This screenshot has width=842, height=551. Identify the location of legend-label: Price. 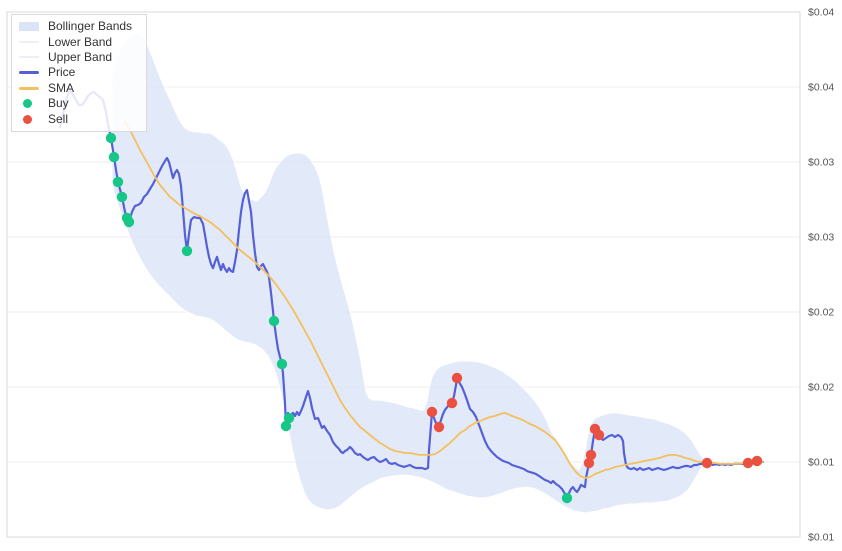
(62, 72).